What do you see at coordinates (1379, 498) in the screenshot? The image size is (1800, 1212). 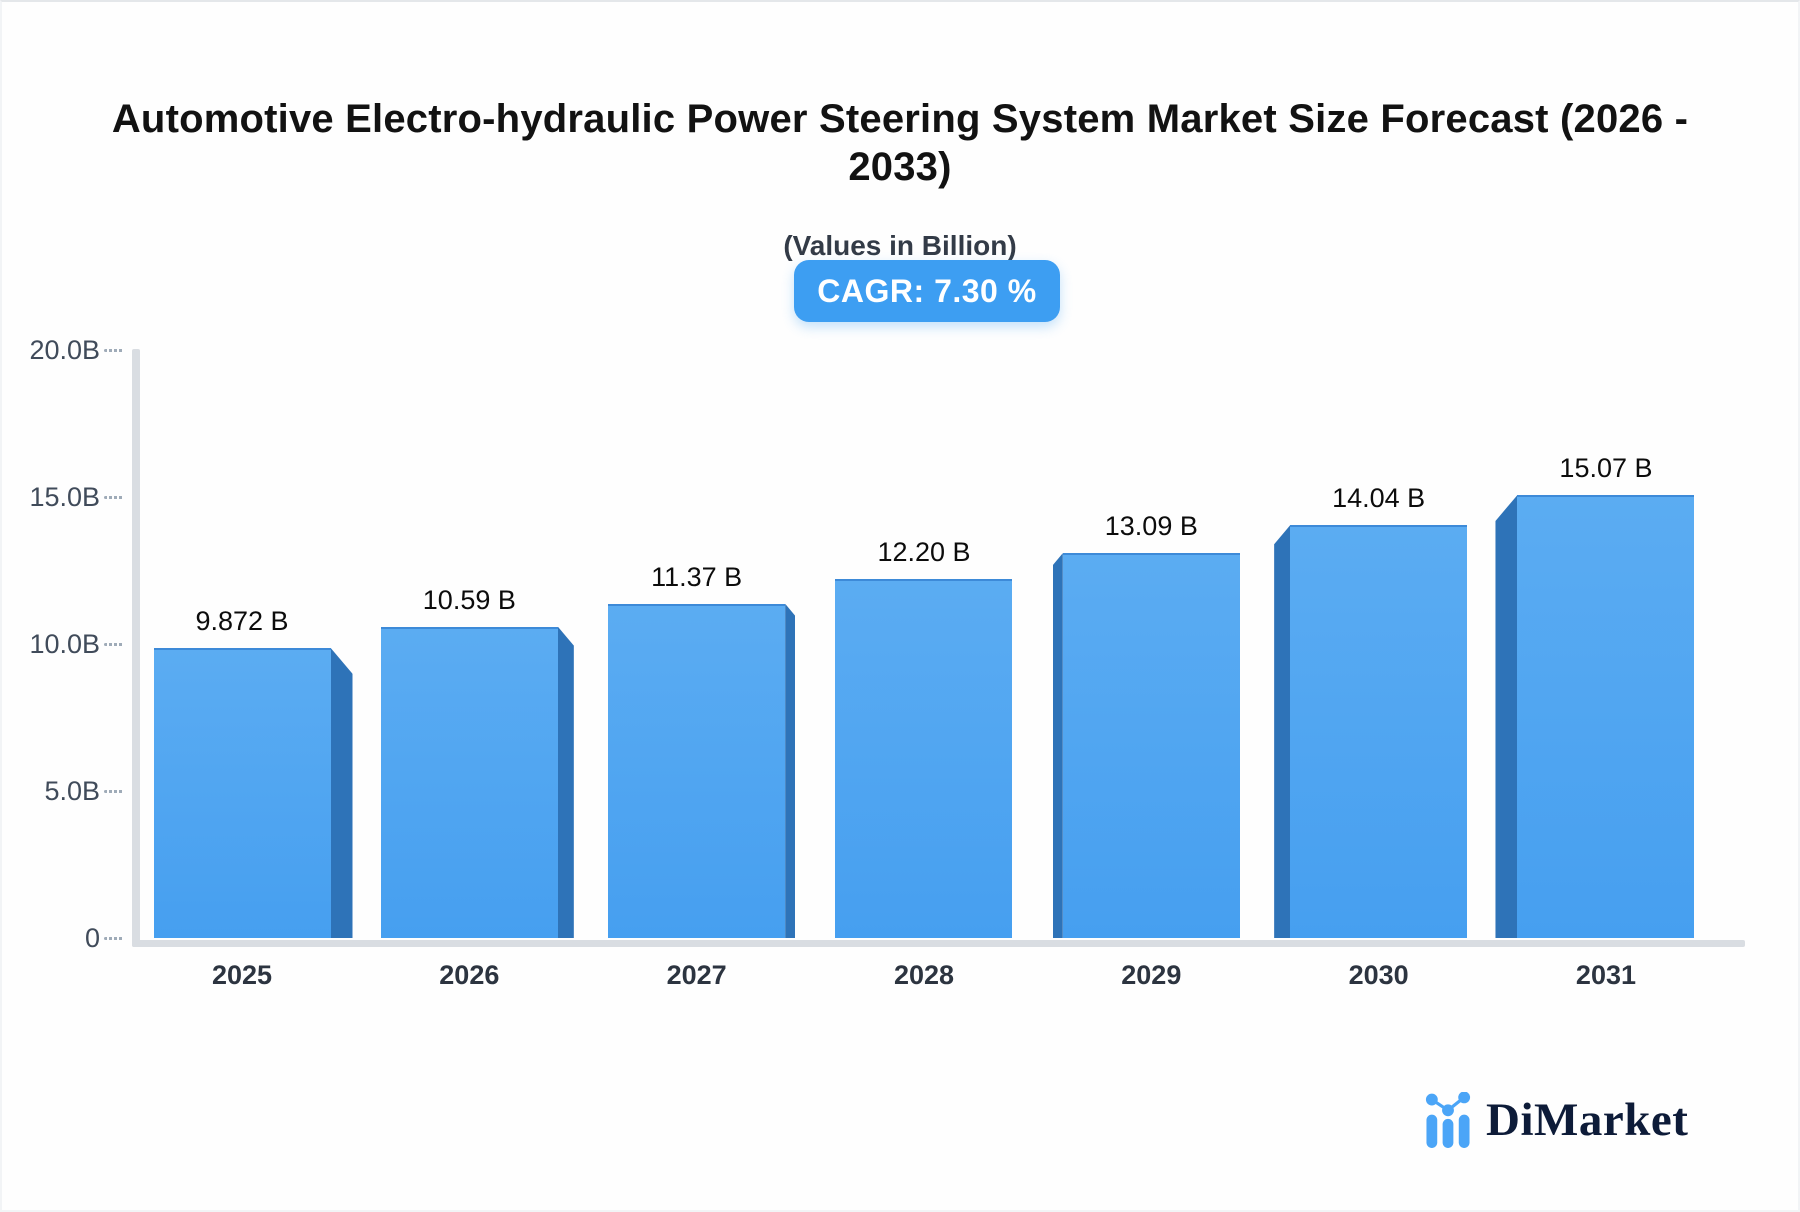 I see `bar-value-label: 14.04 B` at bounding box center [1379, 498].